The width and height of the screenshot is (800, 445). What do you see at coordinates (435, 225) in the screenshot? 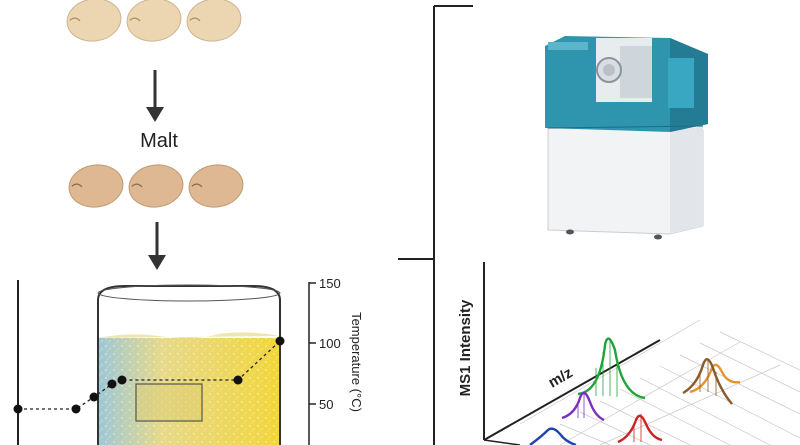
I see `workflow-bracket` at bounding box center [435, 225].